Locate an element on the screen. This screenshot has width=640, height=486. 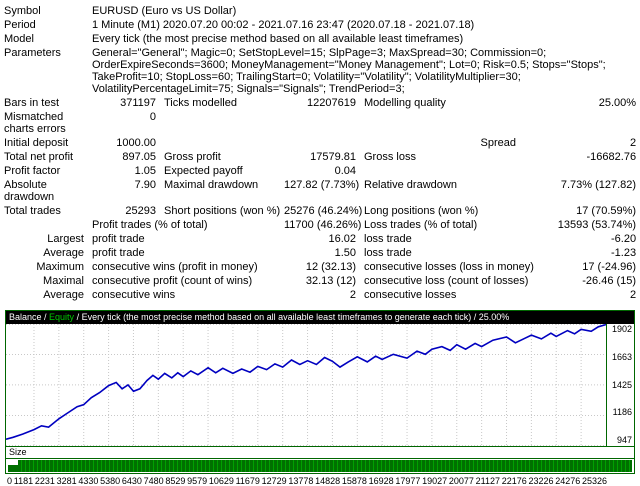
period-label: Period is located at coordinates (20, 25).